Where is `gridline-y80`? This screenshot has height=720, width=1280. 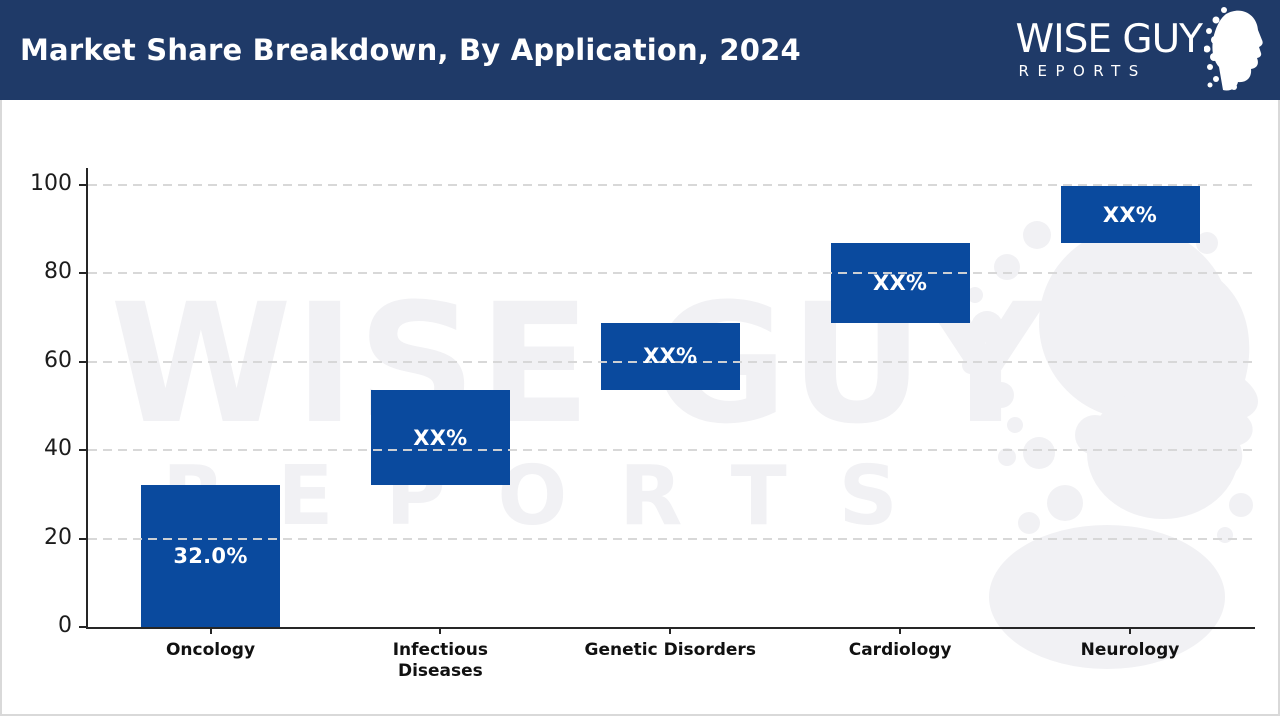
gridline-y80 is located at coordinates (671, 273).